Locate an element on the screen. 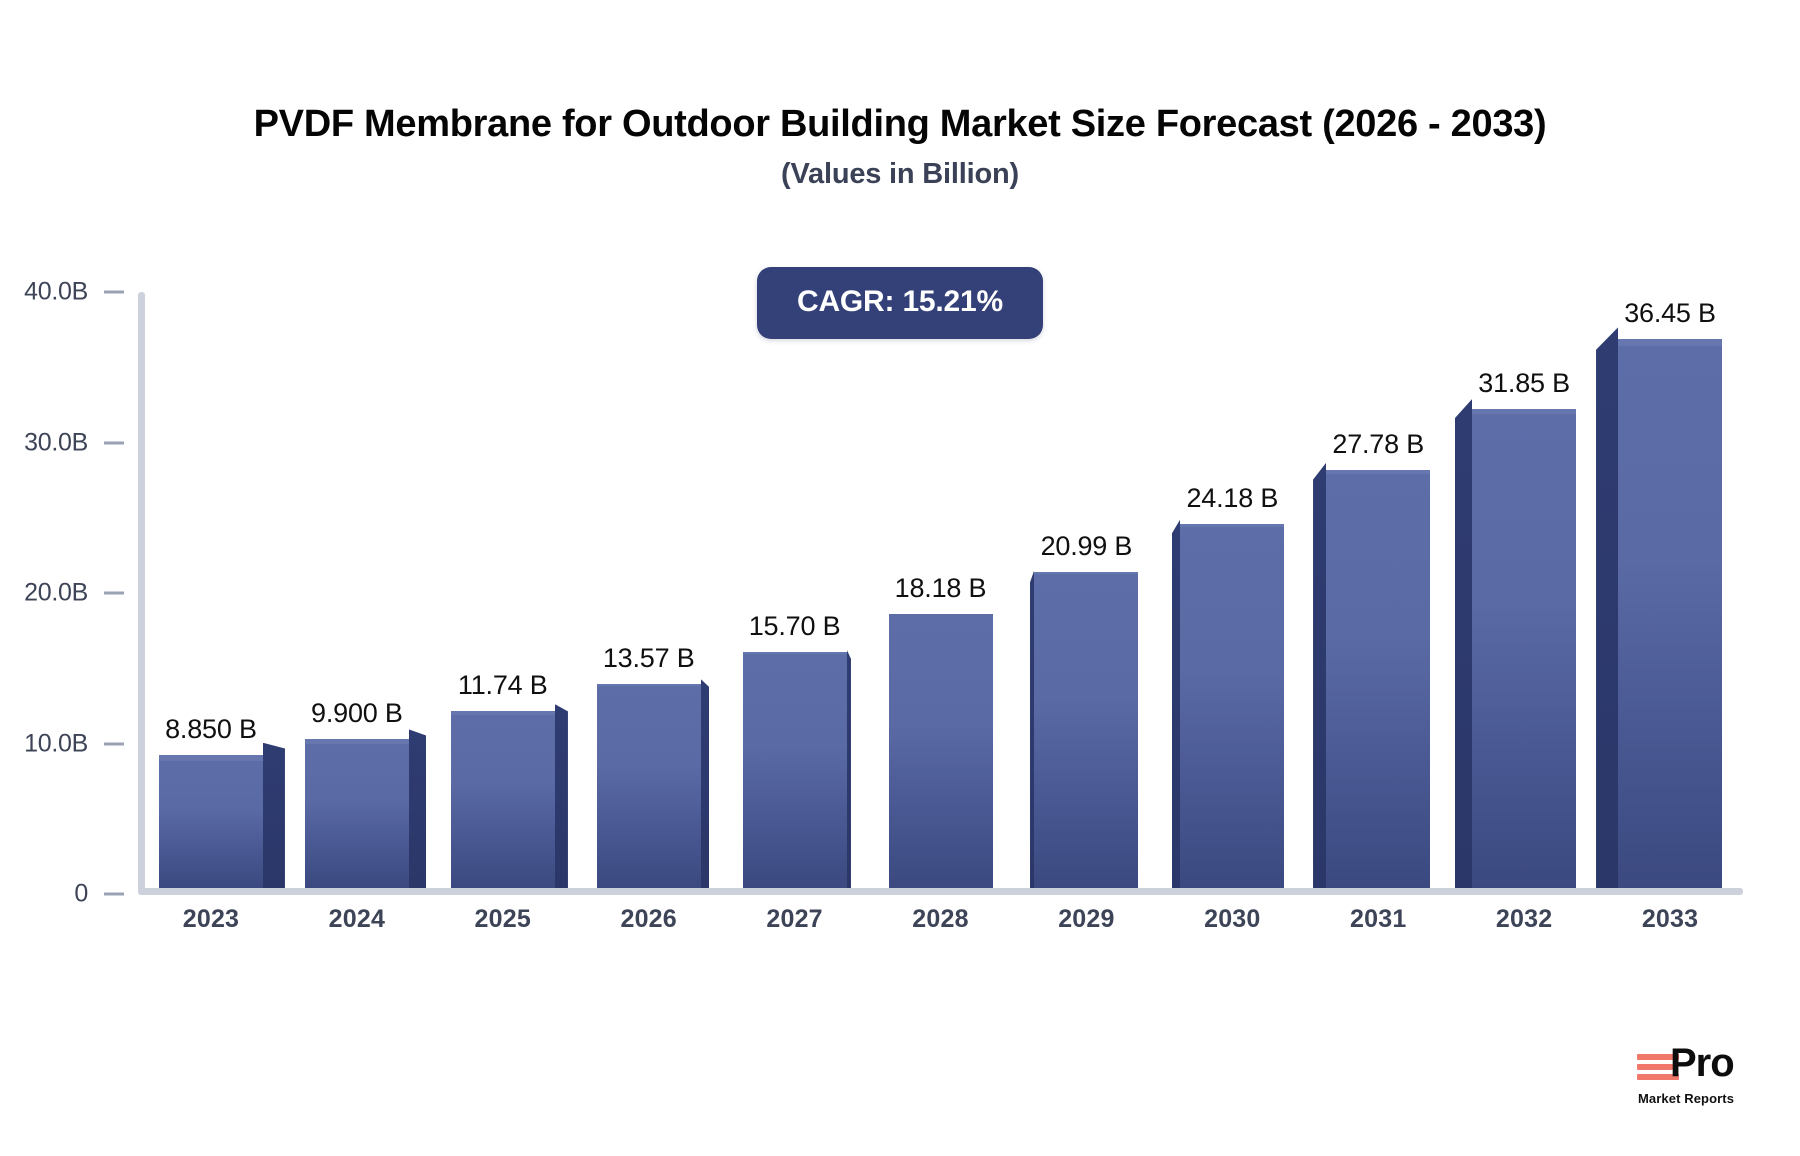 The width and height of the screenshot is (1800, 1156). y-axis-tick-label: 30.0B is located at coordinates (56, 442).